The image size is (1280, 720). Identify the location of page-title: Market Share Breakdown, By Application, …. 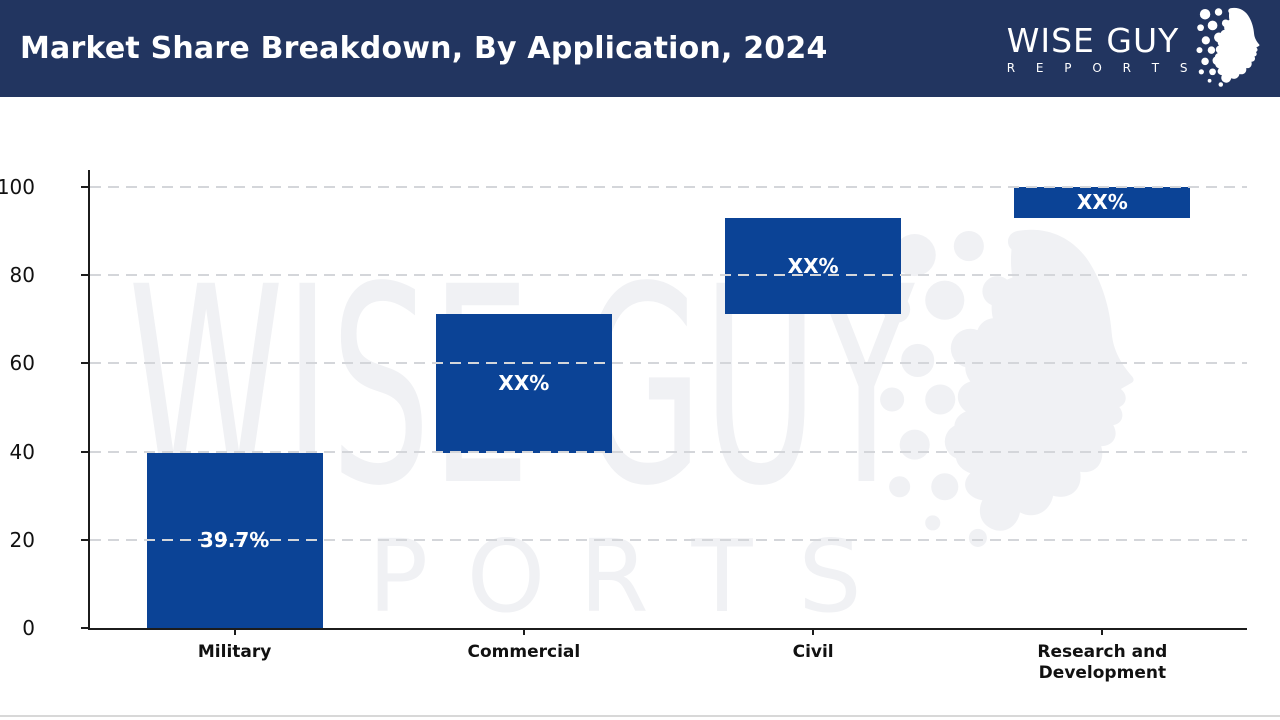
(424, 48).